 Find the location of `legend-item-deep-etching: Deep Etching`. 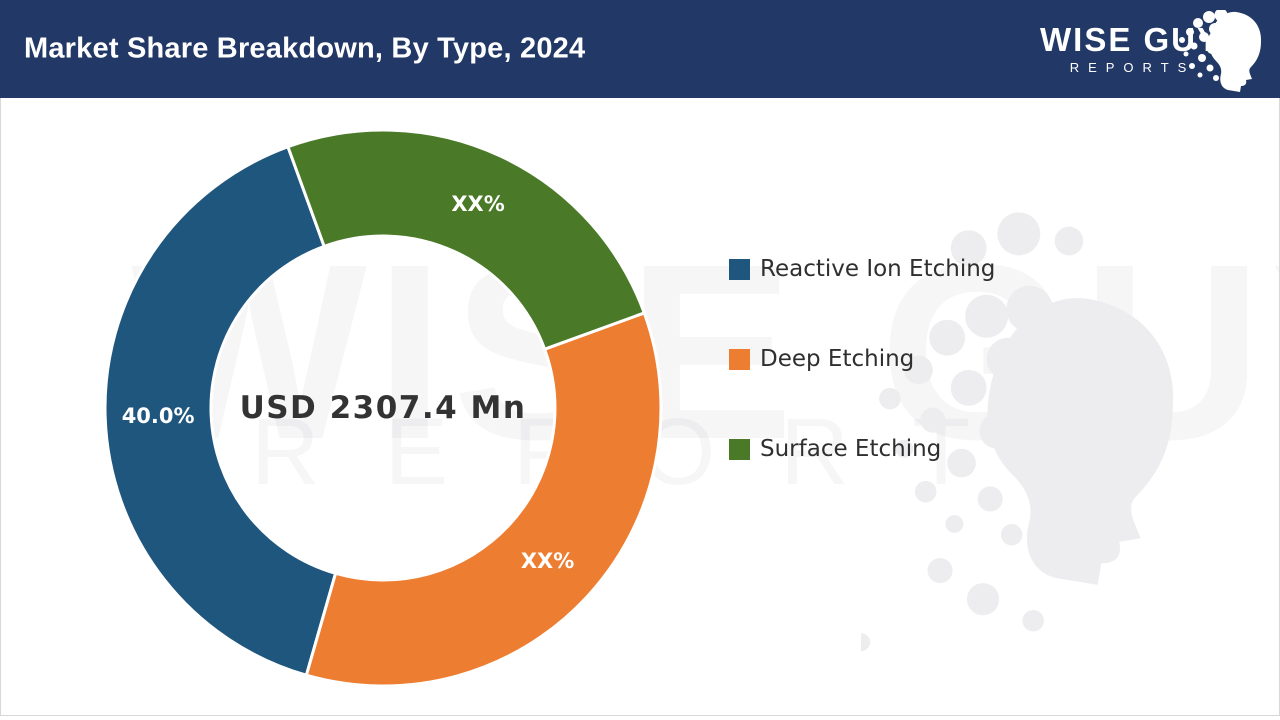

legend-item-deep-etching: Deep Etching is located at coordinates (862, 359).